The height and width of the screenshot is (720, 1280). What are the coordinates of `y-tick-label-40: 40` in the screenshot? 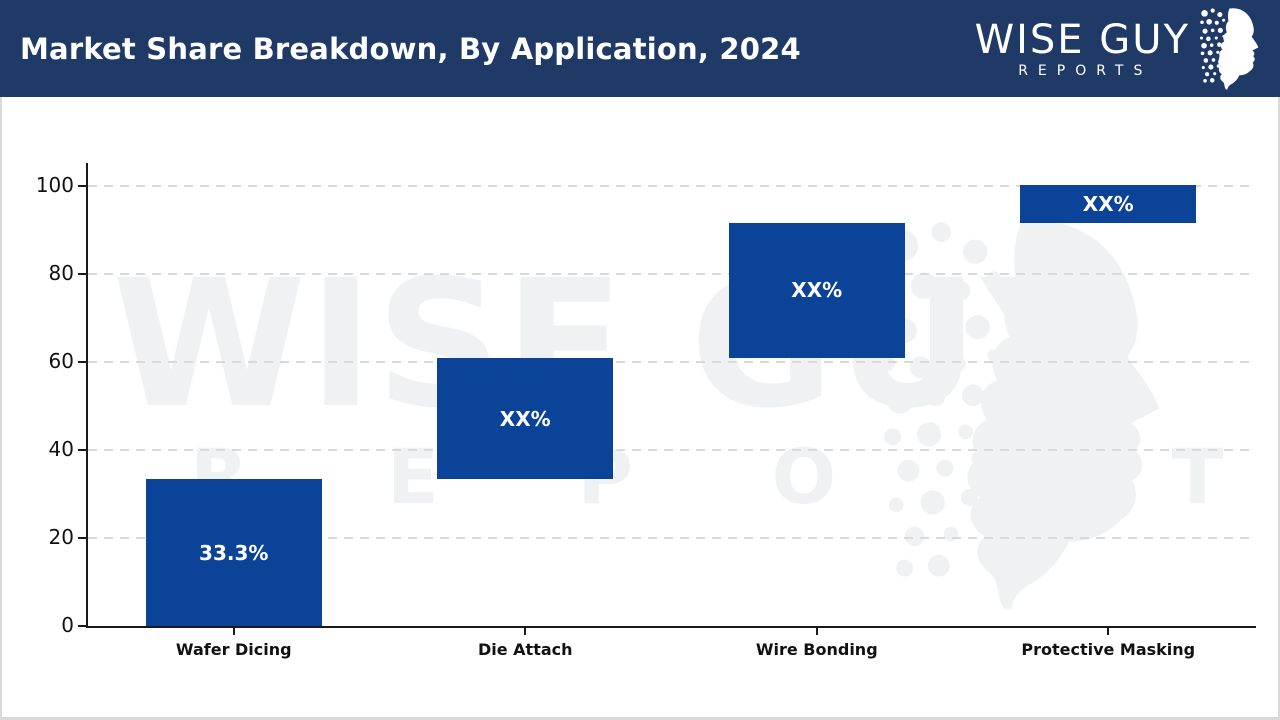 It's located at (61, 449).